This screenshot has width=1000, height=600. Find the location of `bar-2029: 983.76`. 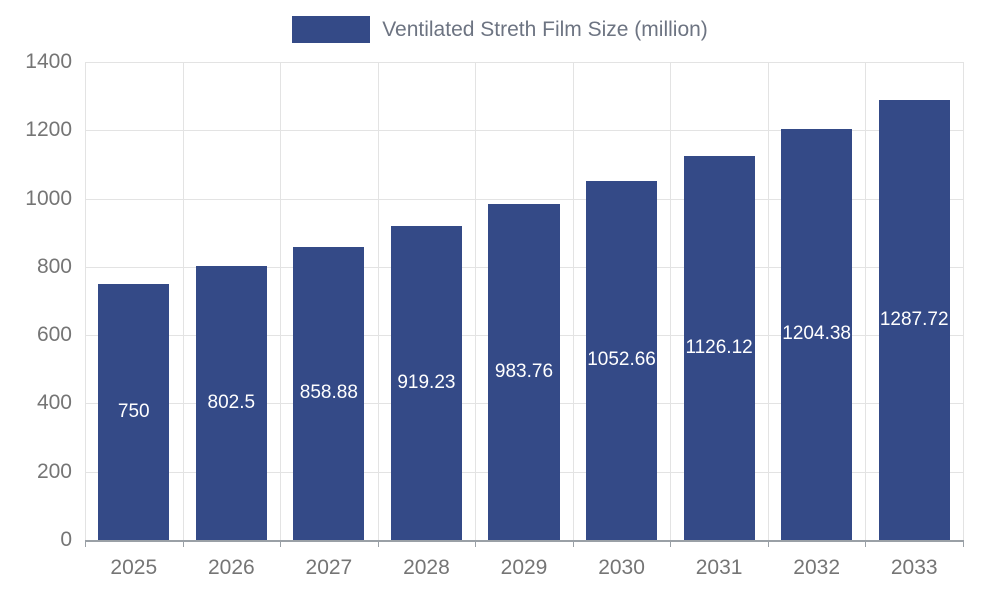

bar-2029: 983.76 is located at coordinates (524, 372).